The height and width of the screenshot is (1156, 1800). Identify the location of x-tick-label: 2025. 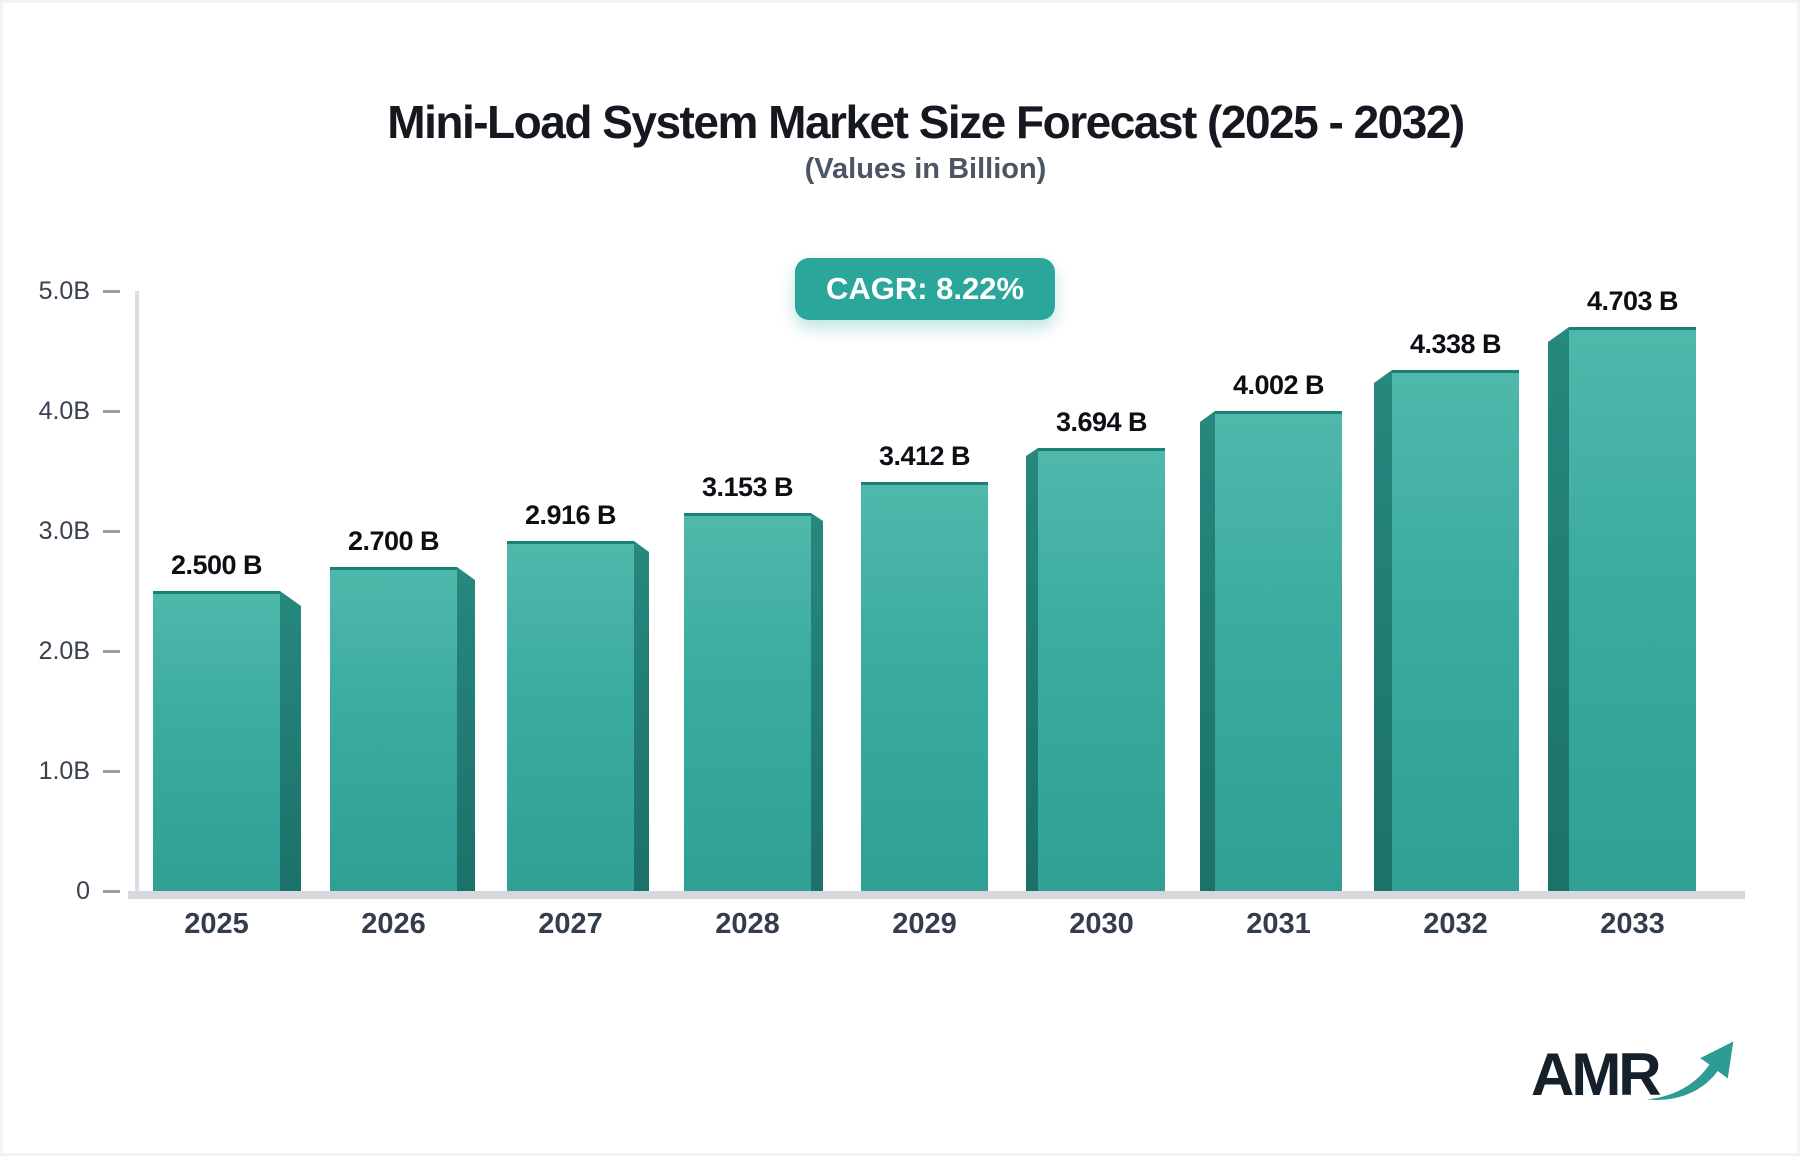
(216, 924).